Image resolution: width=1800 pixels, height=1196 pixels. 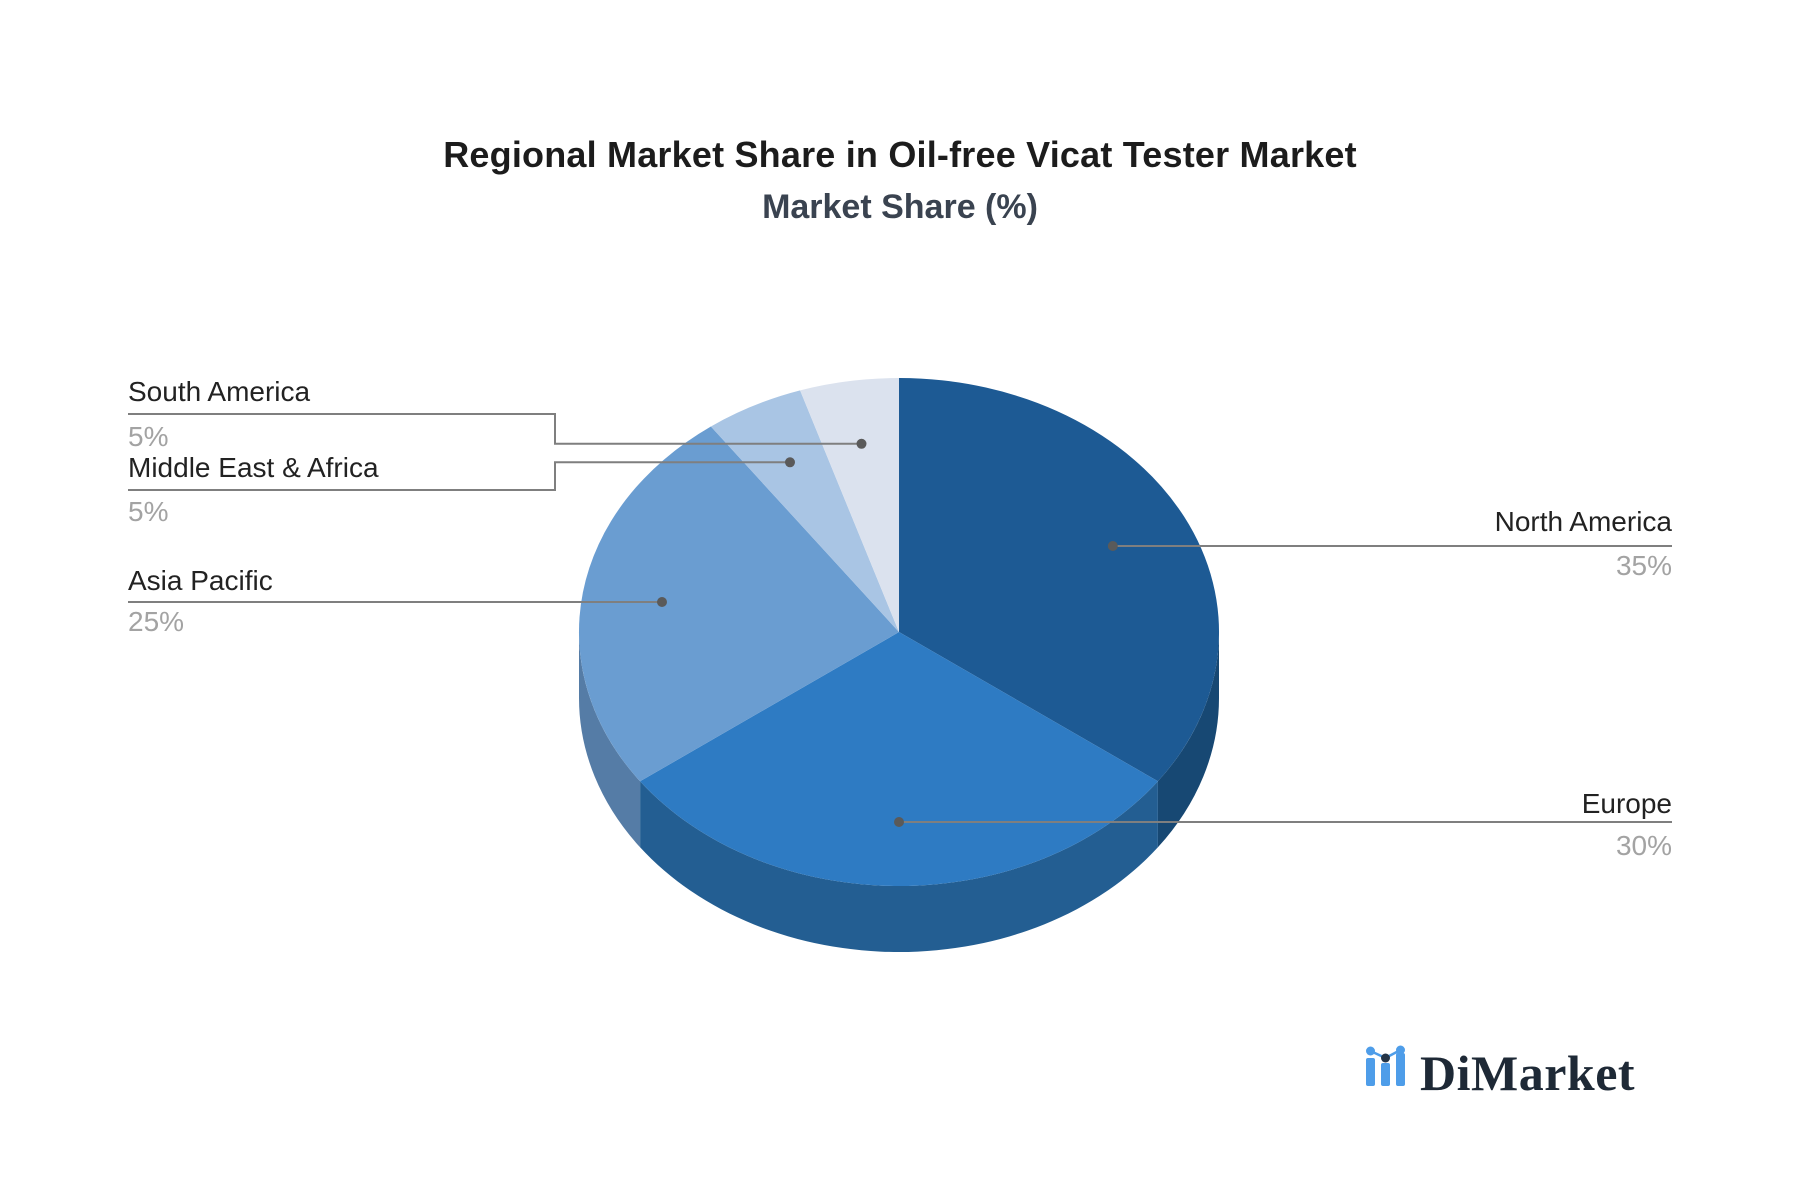 What do you see at coordinates (200, 580) in the screenshot?
I see `label-asia-pacific: Asia Pacific` at bounding box center [200, 580].